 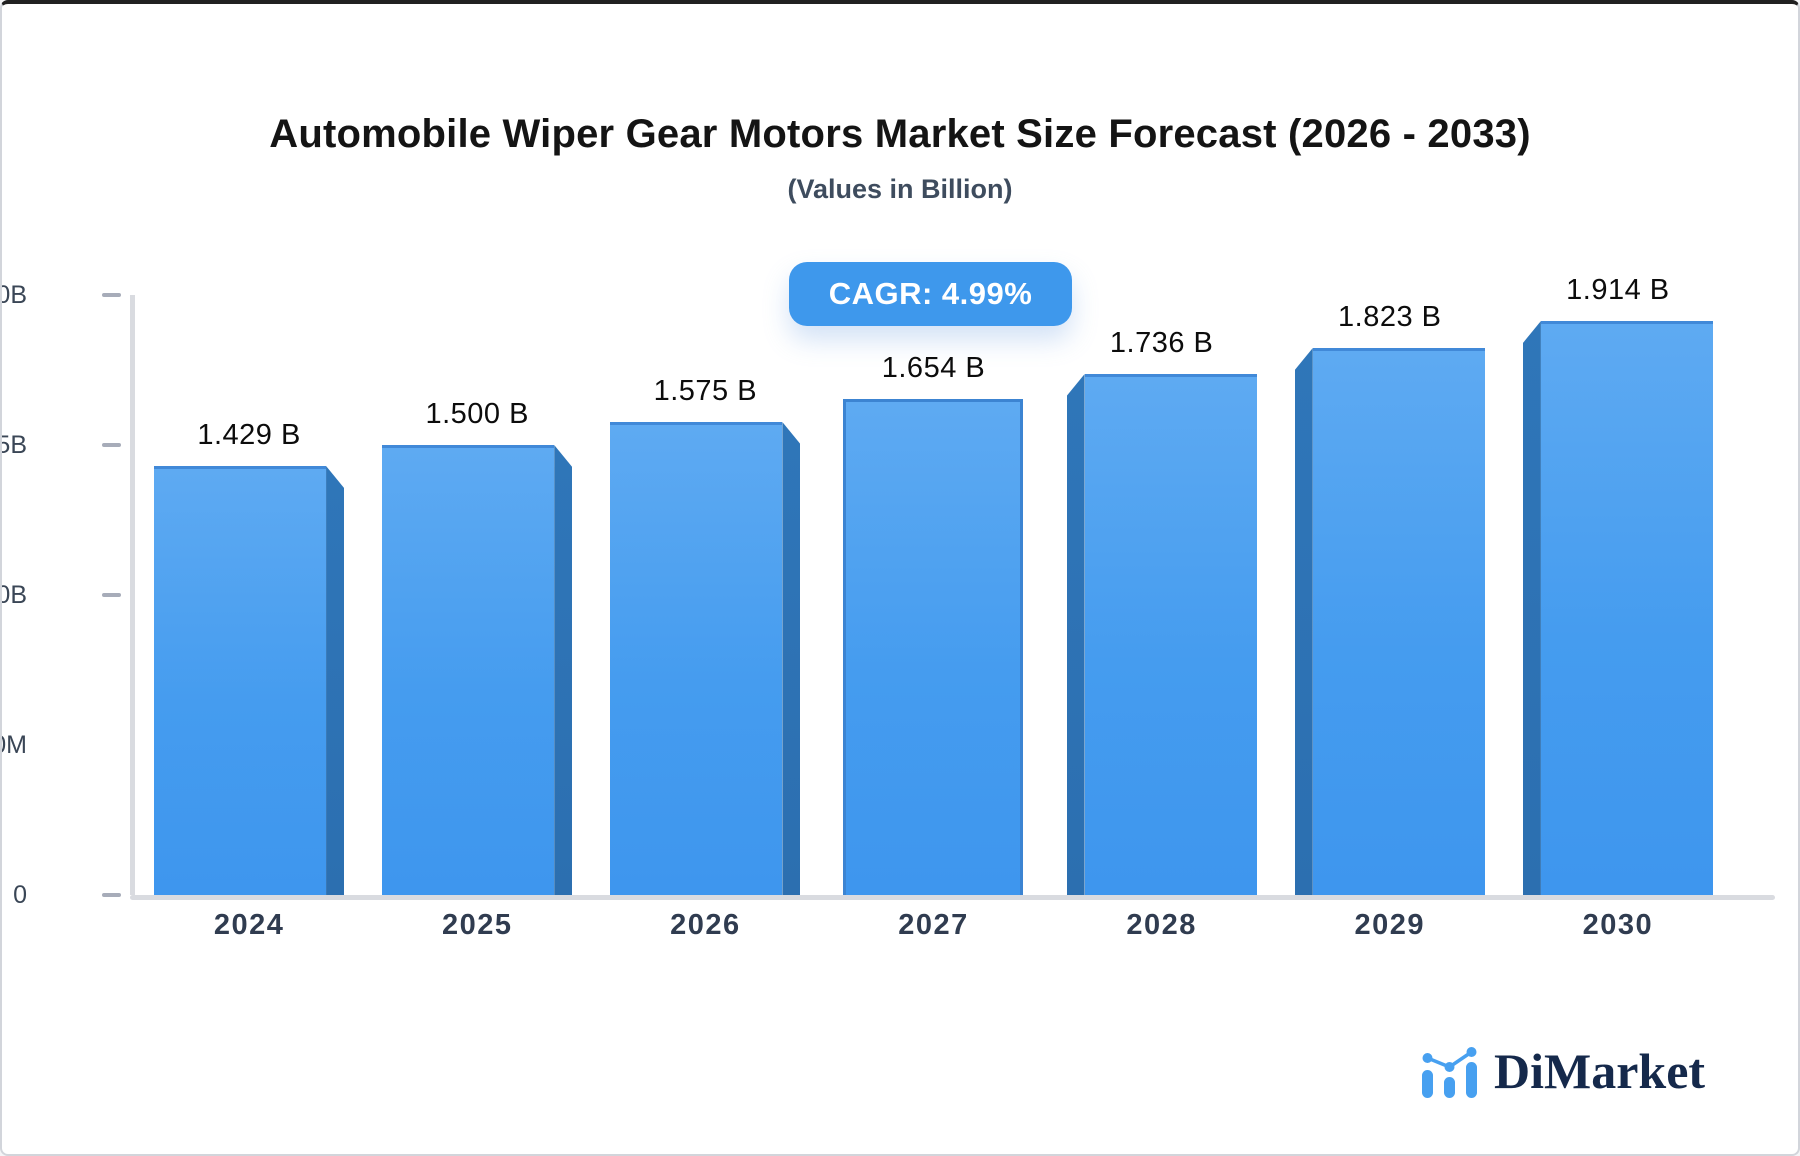 What do you see at coordinates (14, 445) in the screenshot?
I see `y-axis-label: 1.5B` at bounding box center [14, 445].